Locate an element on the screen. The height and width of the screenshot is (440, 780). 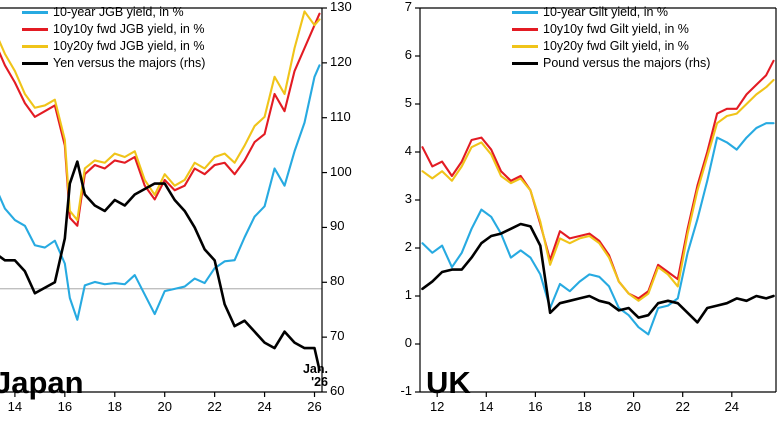
legend-item: Yen versus the majors (rhs) is located at coordinates (113, 63).